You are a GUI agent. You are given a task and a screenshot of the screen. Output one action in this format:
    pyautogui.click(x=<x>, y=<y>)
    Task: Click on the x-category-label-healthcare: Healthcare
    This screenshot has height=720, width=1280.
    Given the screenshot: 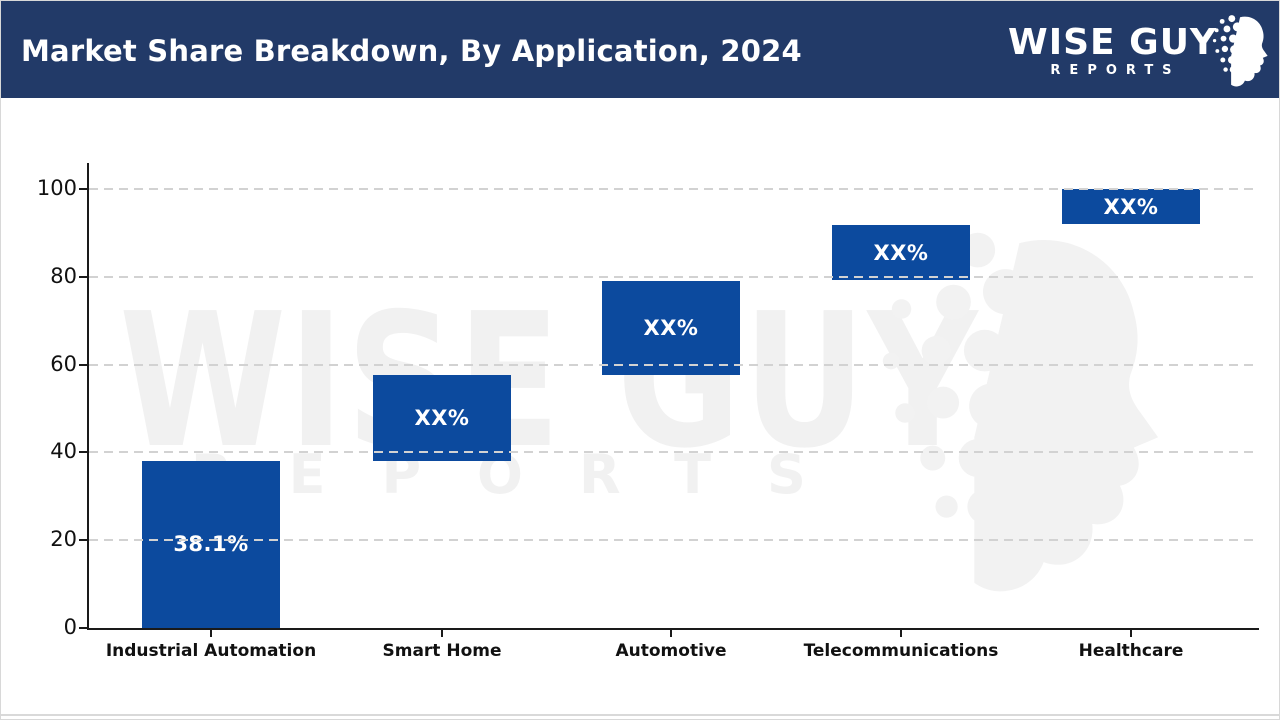 What is the action you would take?
    pyautogui.click(x=1131, y=651)
    